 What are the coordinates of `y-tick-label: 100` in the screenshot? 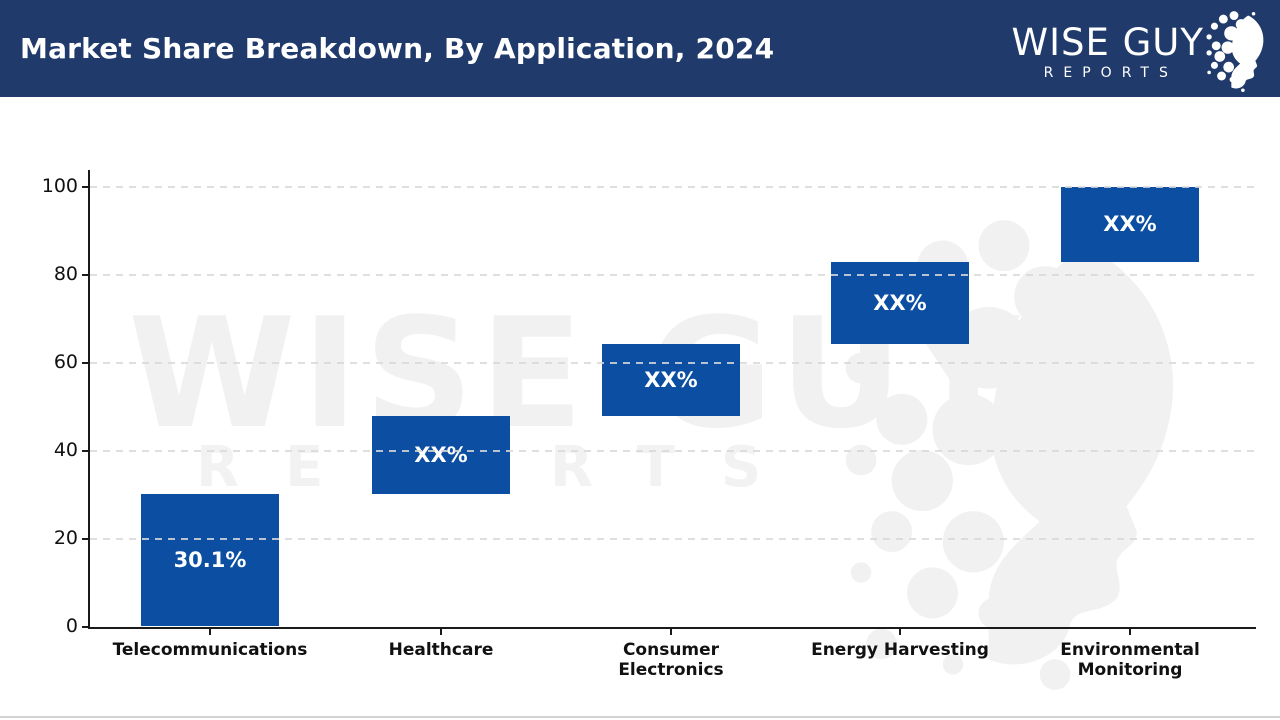 It's located at (59, 186).